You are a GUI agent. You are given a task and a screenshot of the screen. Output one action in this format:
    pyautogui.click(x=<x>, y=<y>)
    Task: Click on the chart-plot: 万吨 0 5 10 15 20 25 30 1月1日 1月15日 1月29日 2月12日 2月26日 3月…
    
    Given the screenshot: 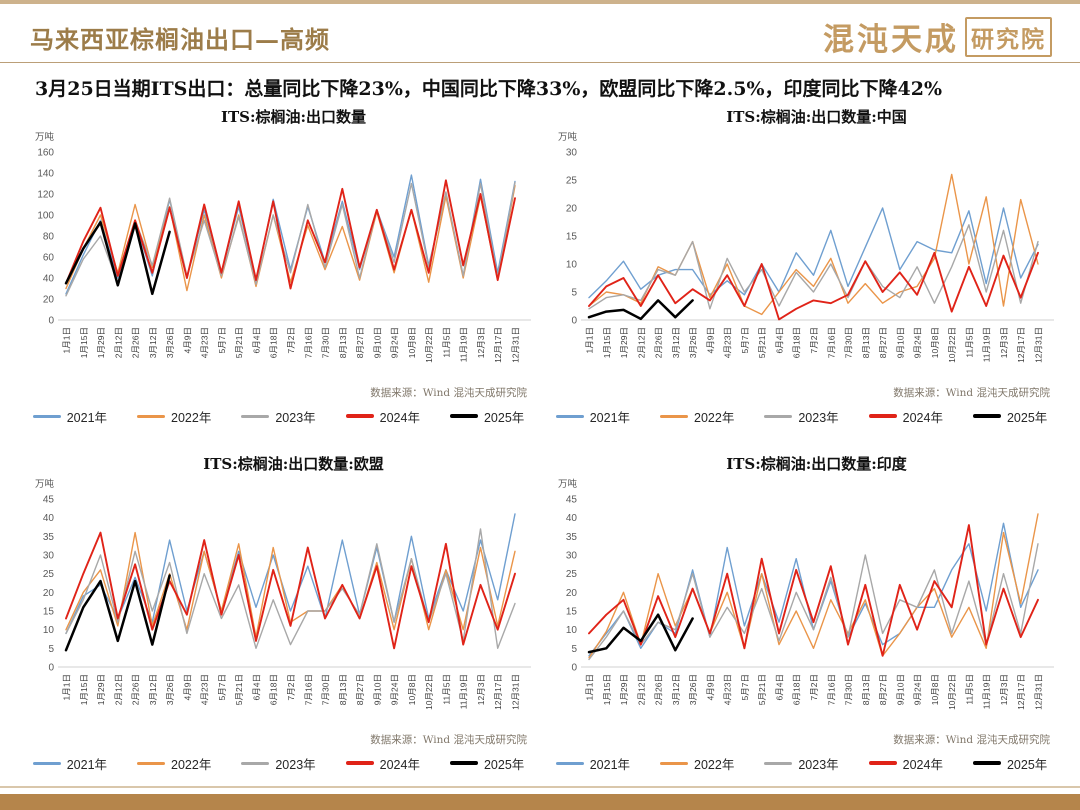 What is the action you would take?
    pyautogui.click(x=806, y=247)
    